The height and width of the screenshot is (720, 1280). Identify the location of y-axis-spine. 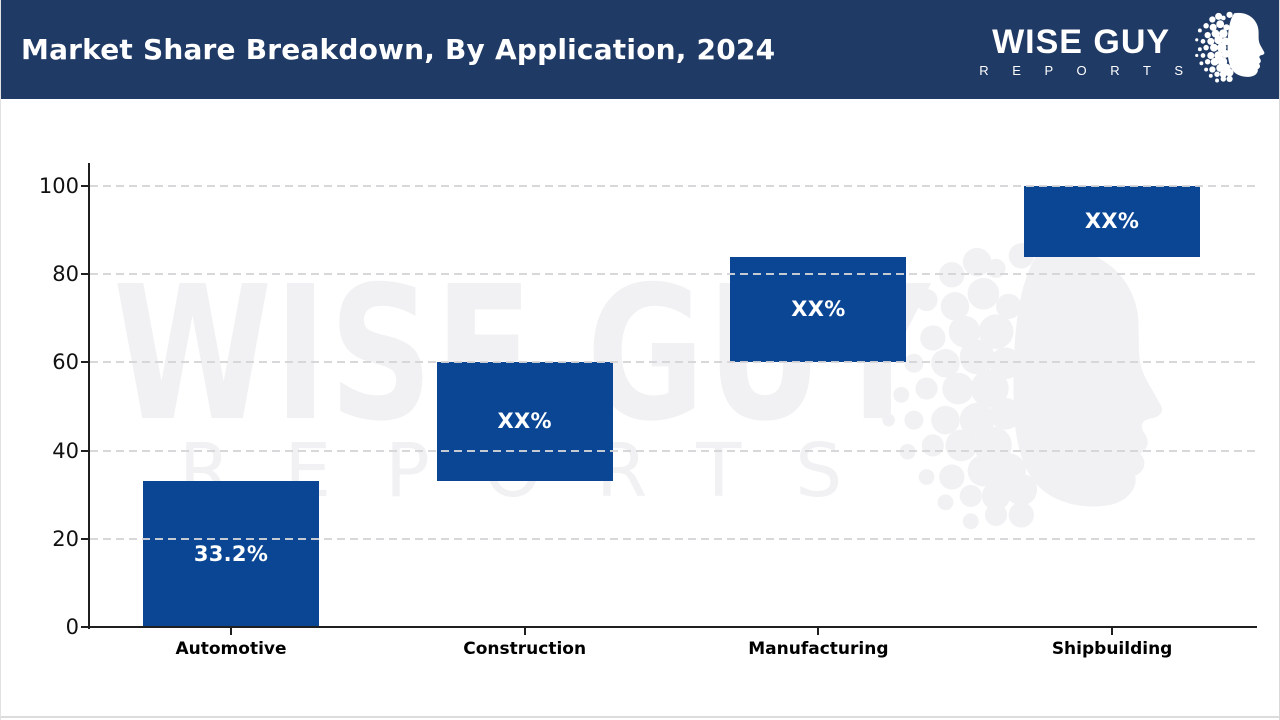
(89, 396).